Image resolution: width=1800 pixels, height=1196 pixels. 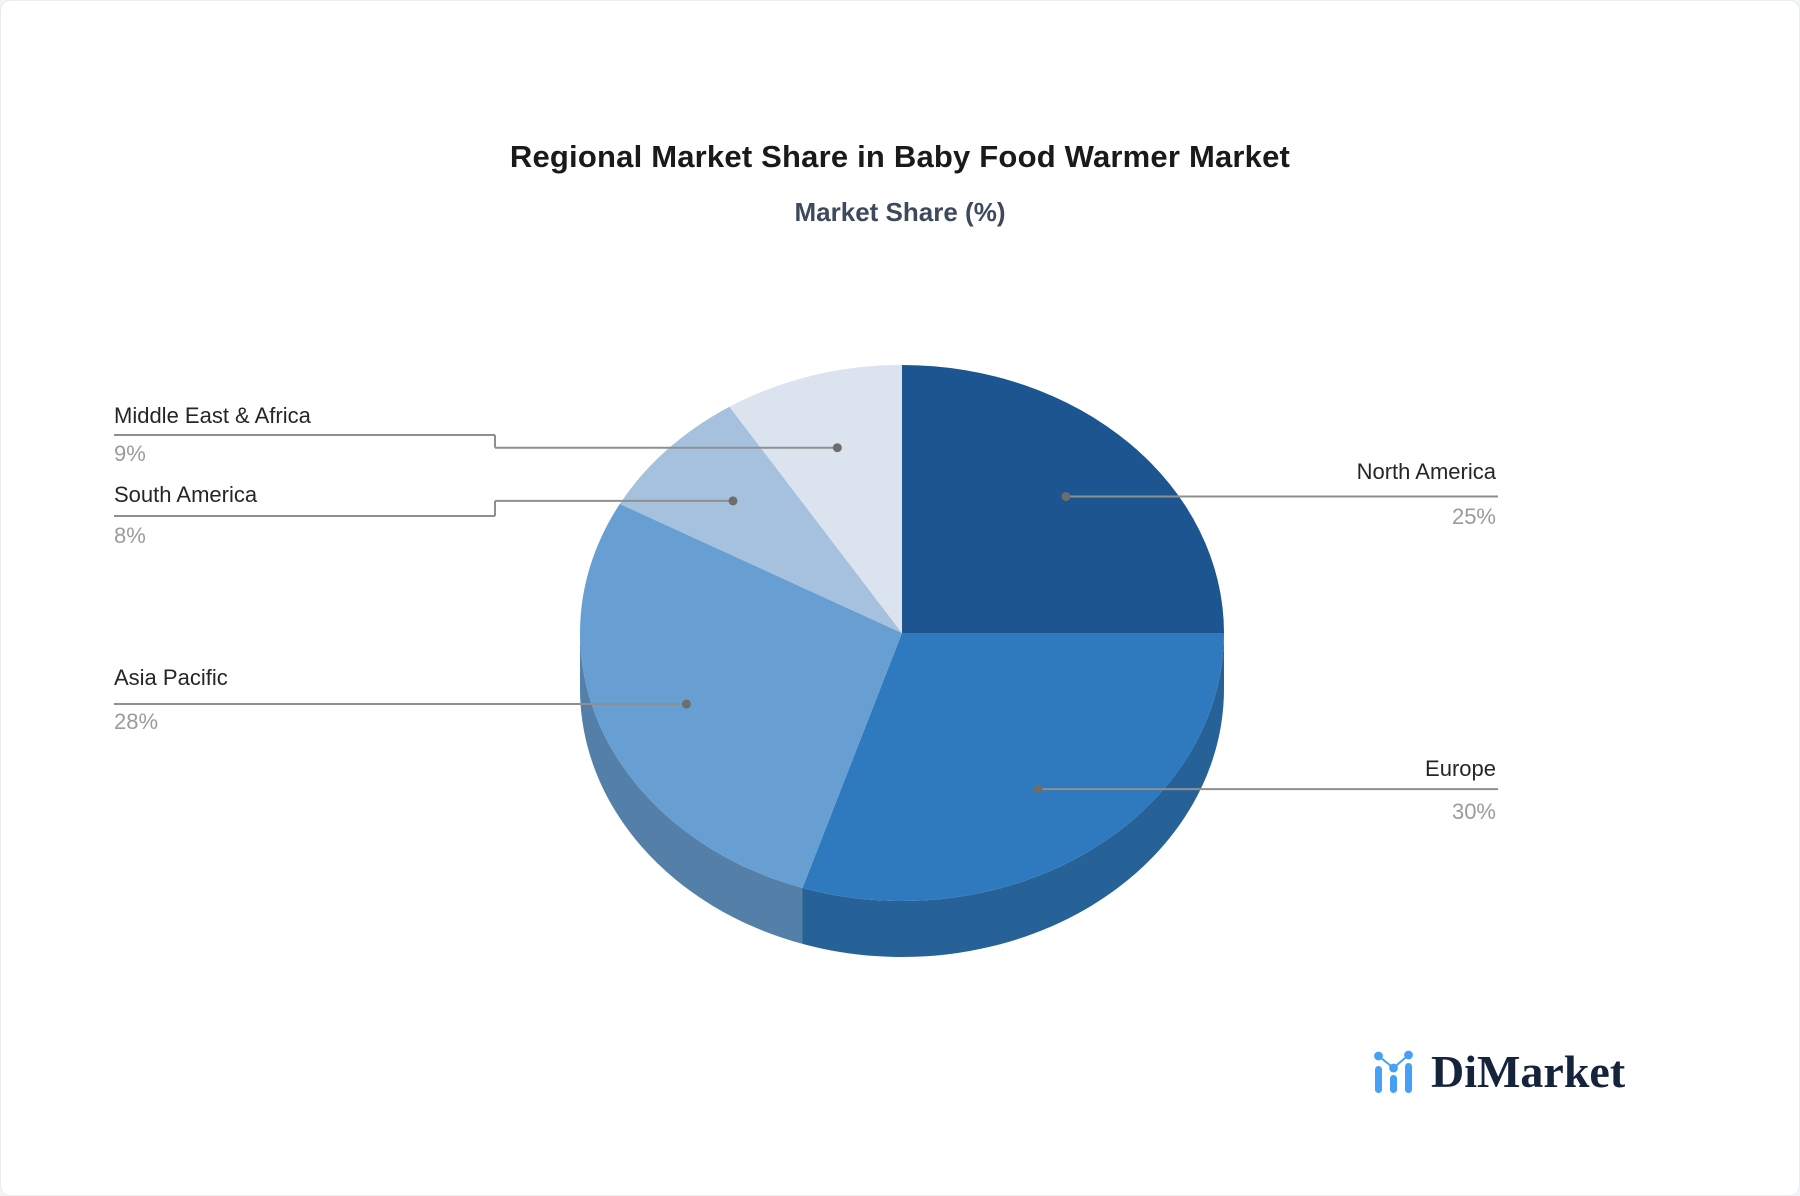 I want to click on slice-value-europe: 30%, so click(x=1473, y=811).